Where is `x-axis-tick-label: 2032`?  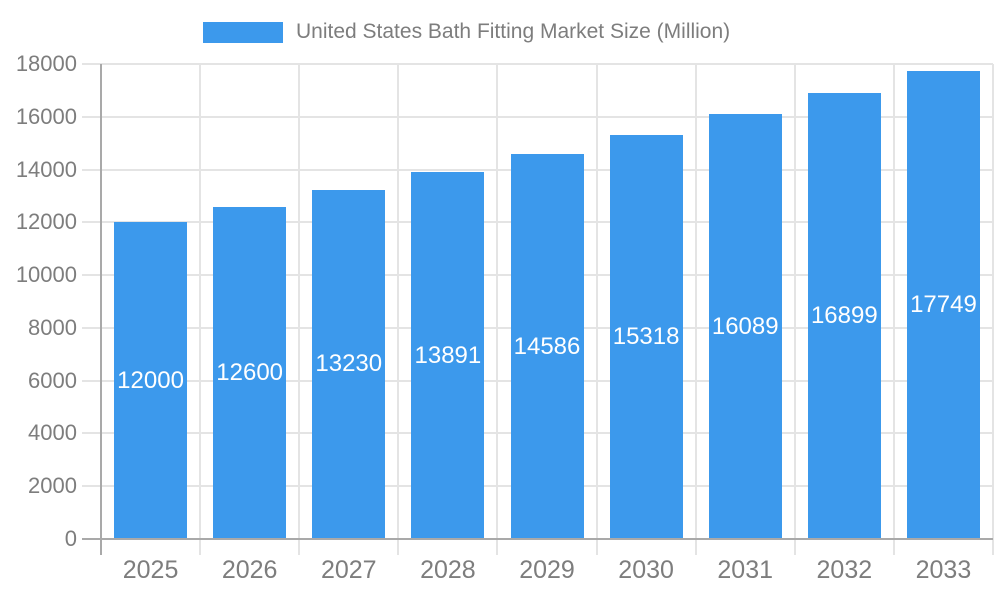
x-axis-tick-label: 2032 is located at coordinates (844, 570).